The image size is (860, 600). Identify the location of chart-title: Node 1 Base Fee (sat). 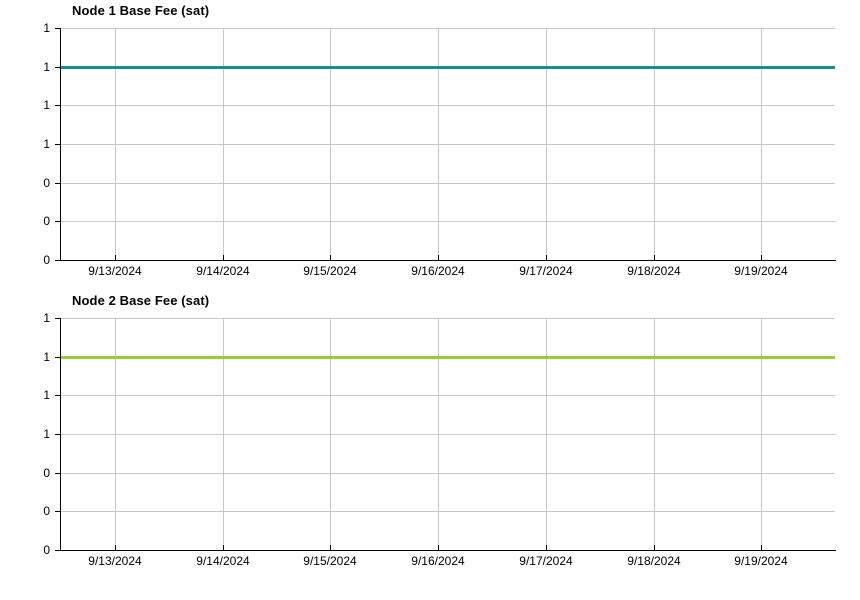
(141, 10).